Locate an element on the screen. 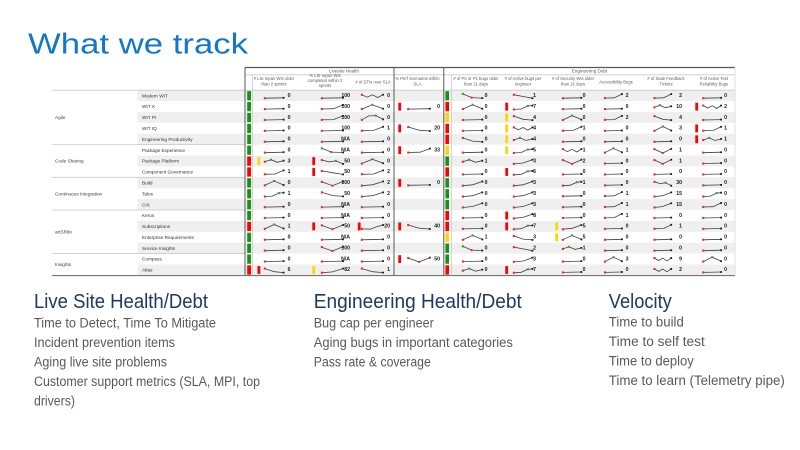  svg-text: 33 is located at coordinates (437, 150).